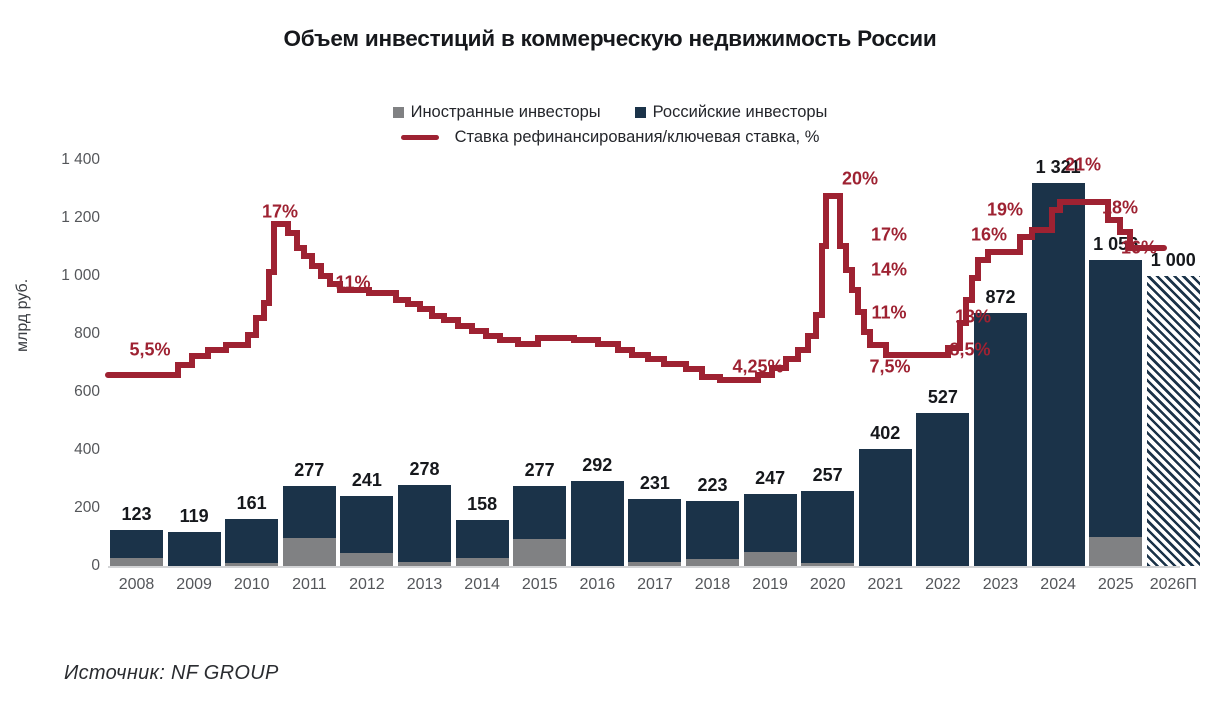  I want to click on rate-value-label: 7,5%, so click(890, 366).